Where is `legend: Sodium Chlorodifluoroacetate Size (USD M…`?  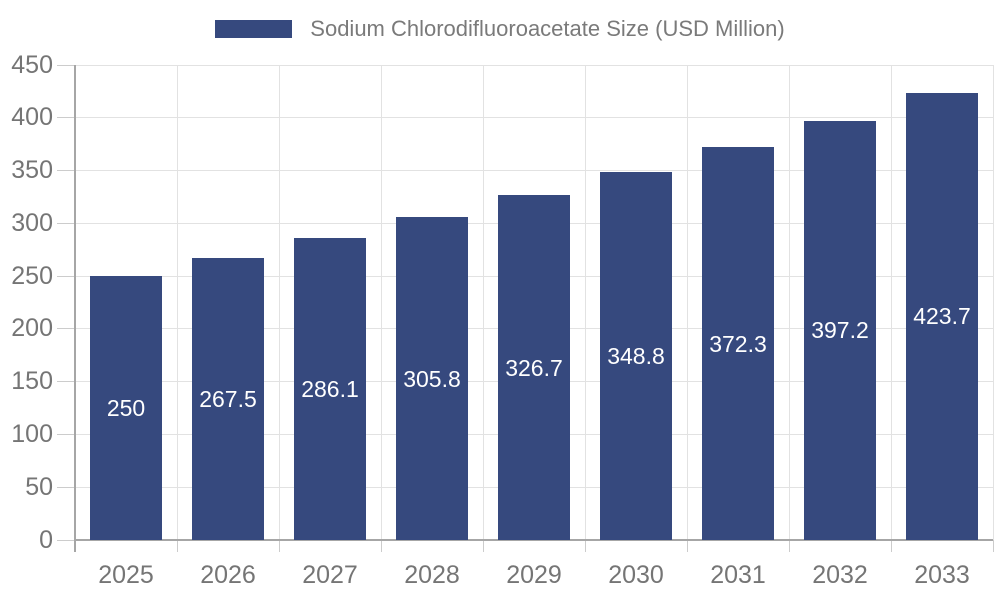 legend: Sodium Chlorodifluoroacetate Size (USD M… is located at coordinates (500, 29).